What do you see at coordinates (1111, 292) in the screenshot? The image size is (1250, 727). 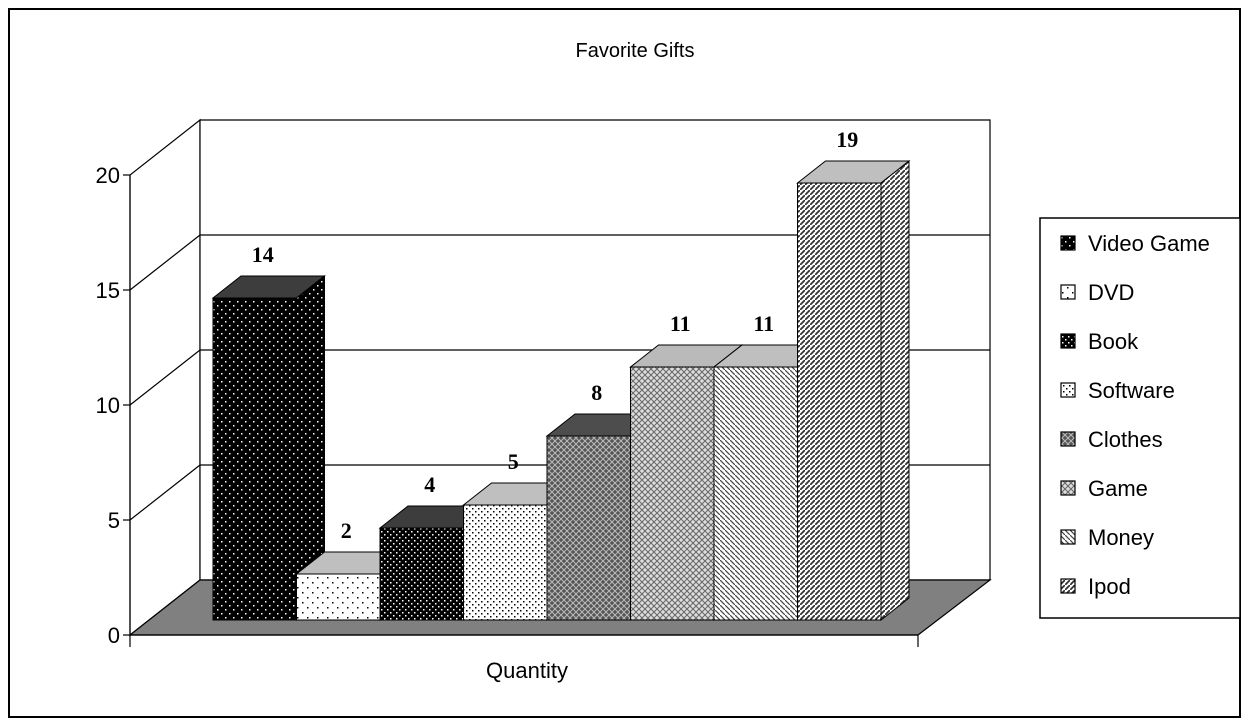 I see `legend-label: DVD` at bounding box center [1111, 292].